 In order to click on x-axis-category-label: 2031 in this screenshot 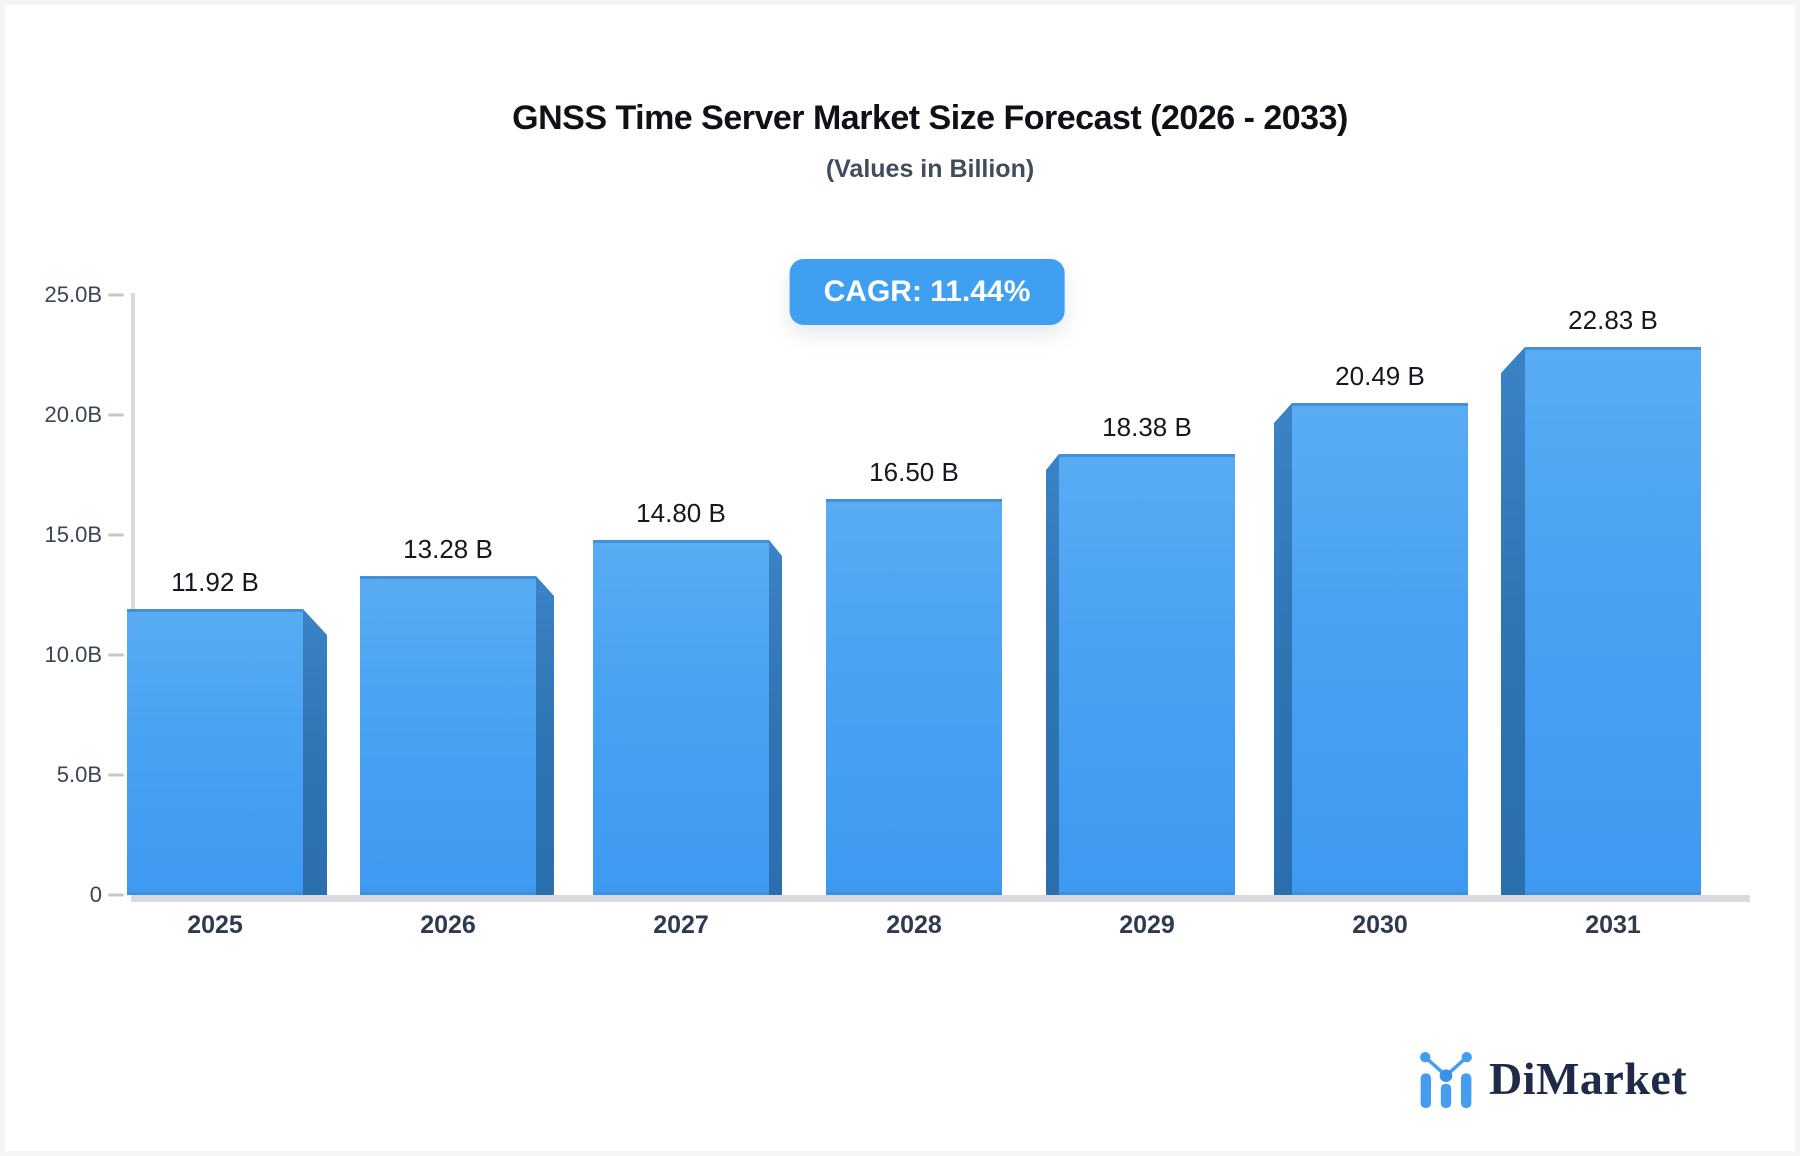, I will do `click(1613, 925)`.